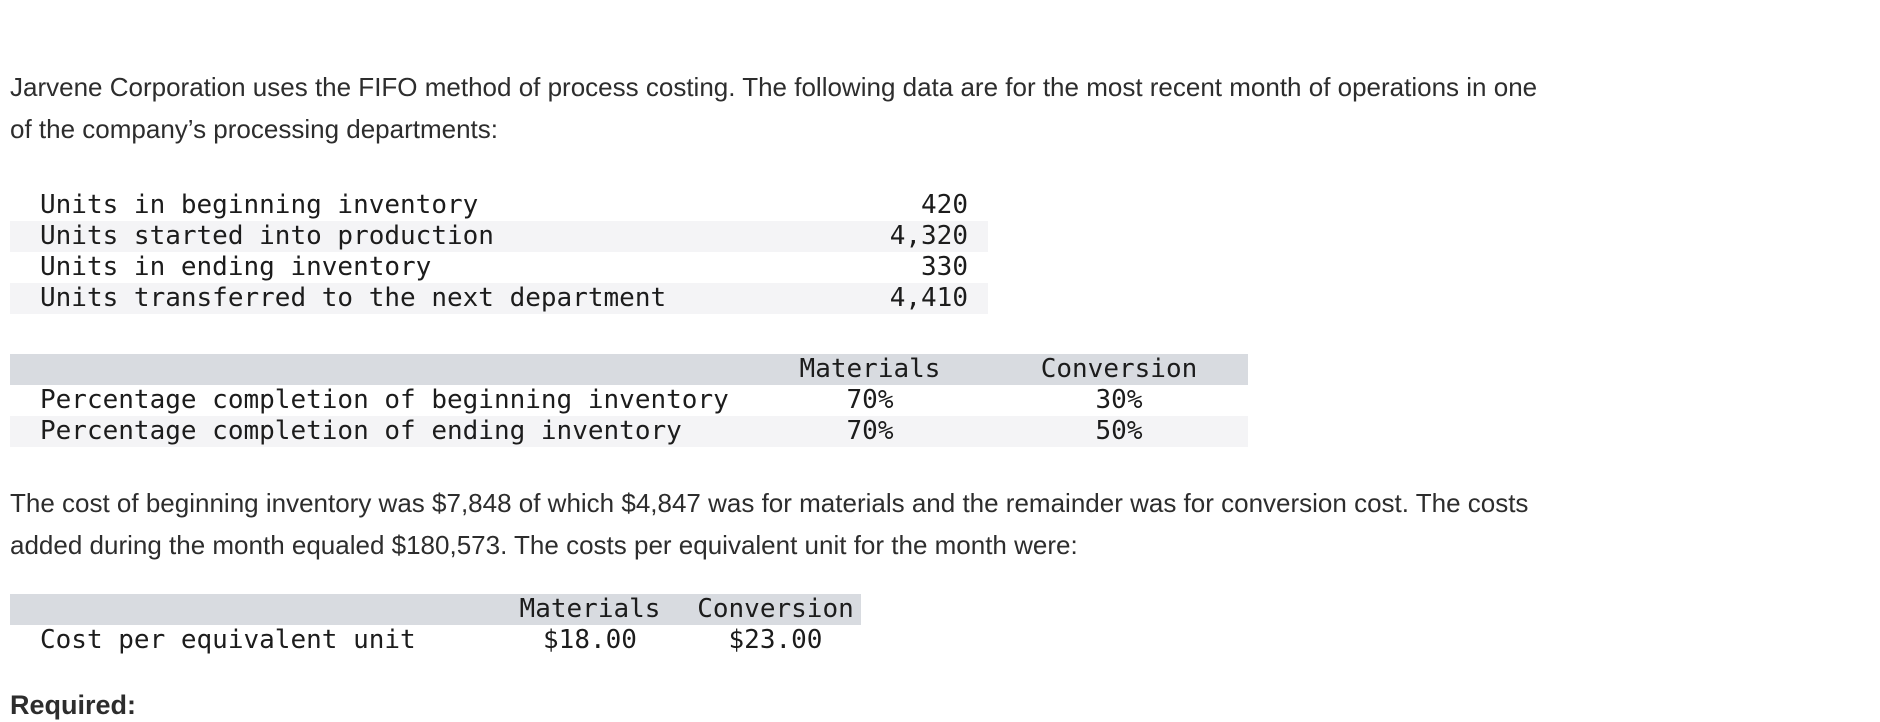 This screenshot has width=1880, height=722. I want to click on row-value: 420, so click(944, 205).